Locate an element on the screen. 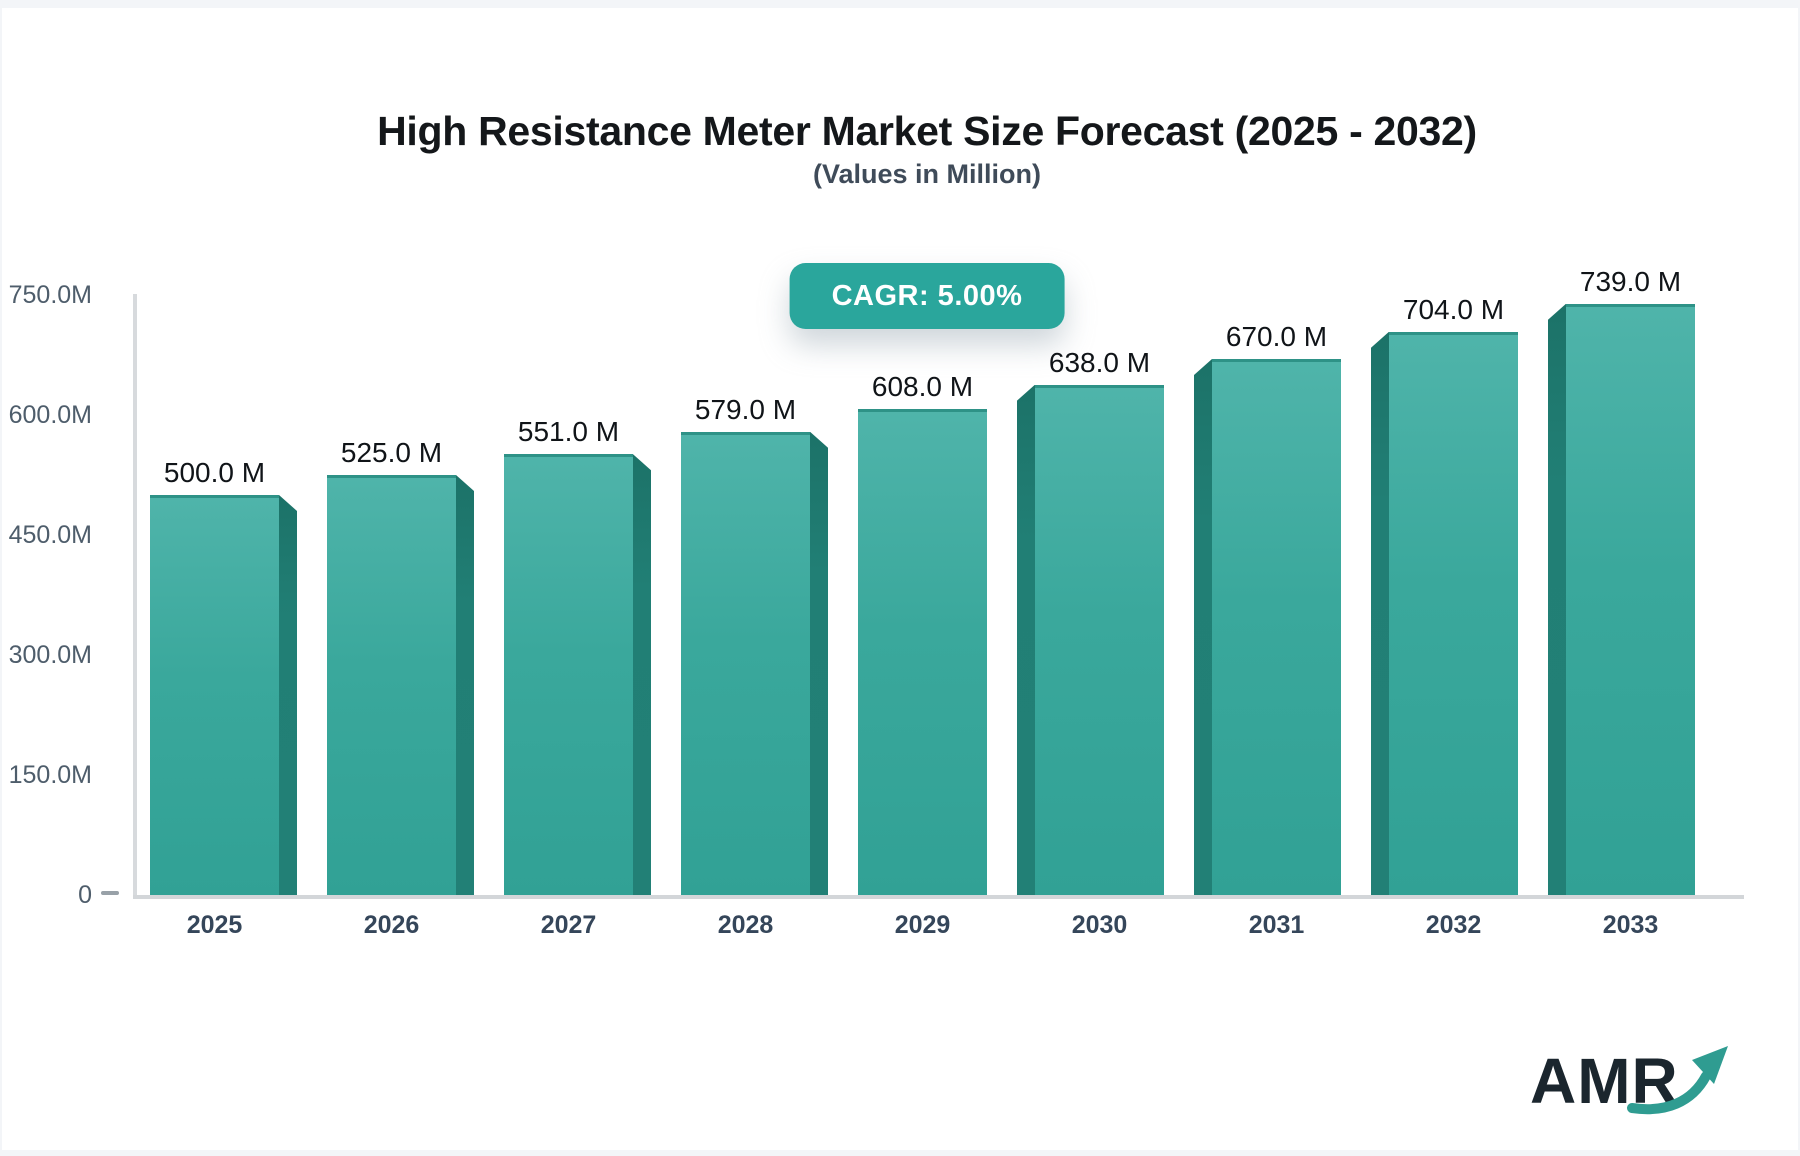  x-axis-tick-label: 2030 is located at coordinates (1099, 925).